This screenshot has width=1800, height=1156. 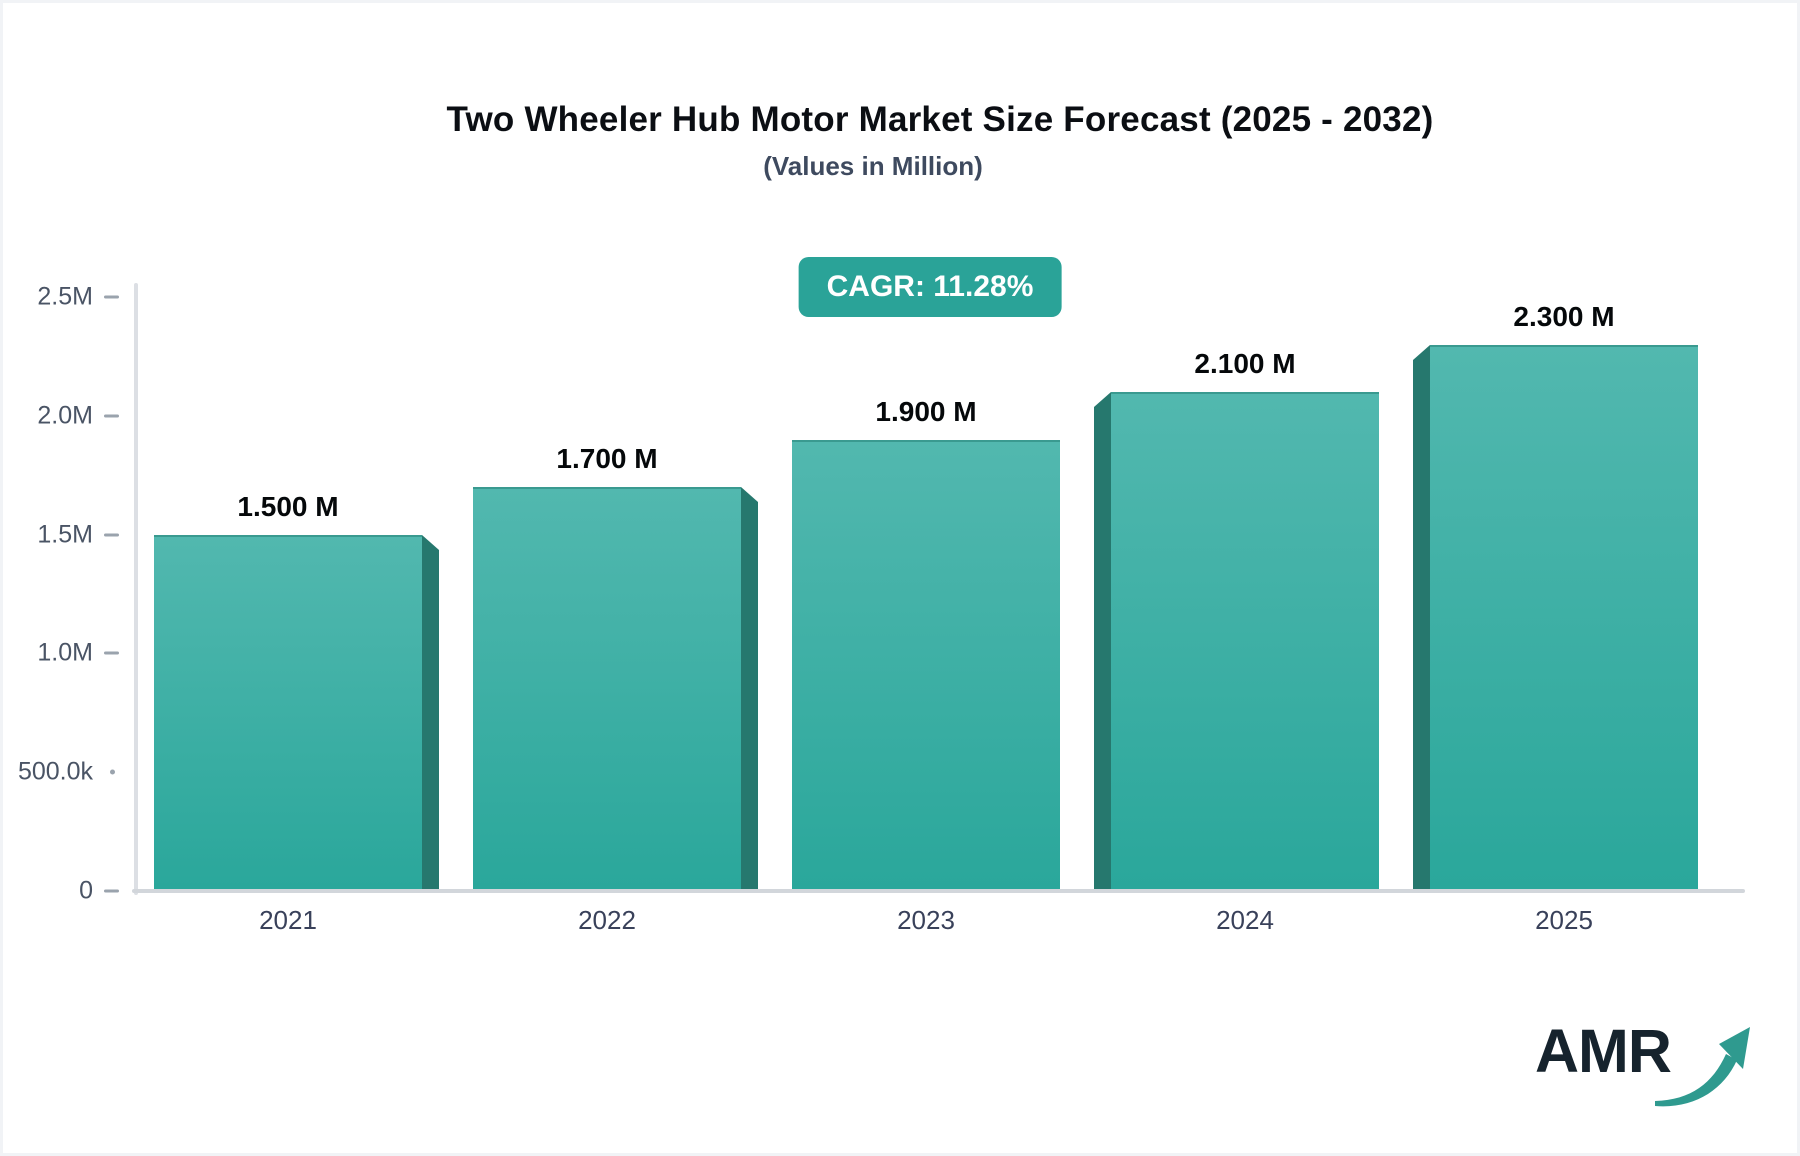 I want to click on bar-value-label: 1.500 M, so click(x=288, y=506).